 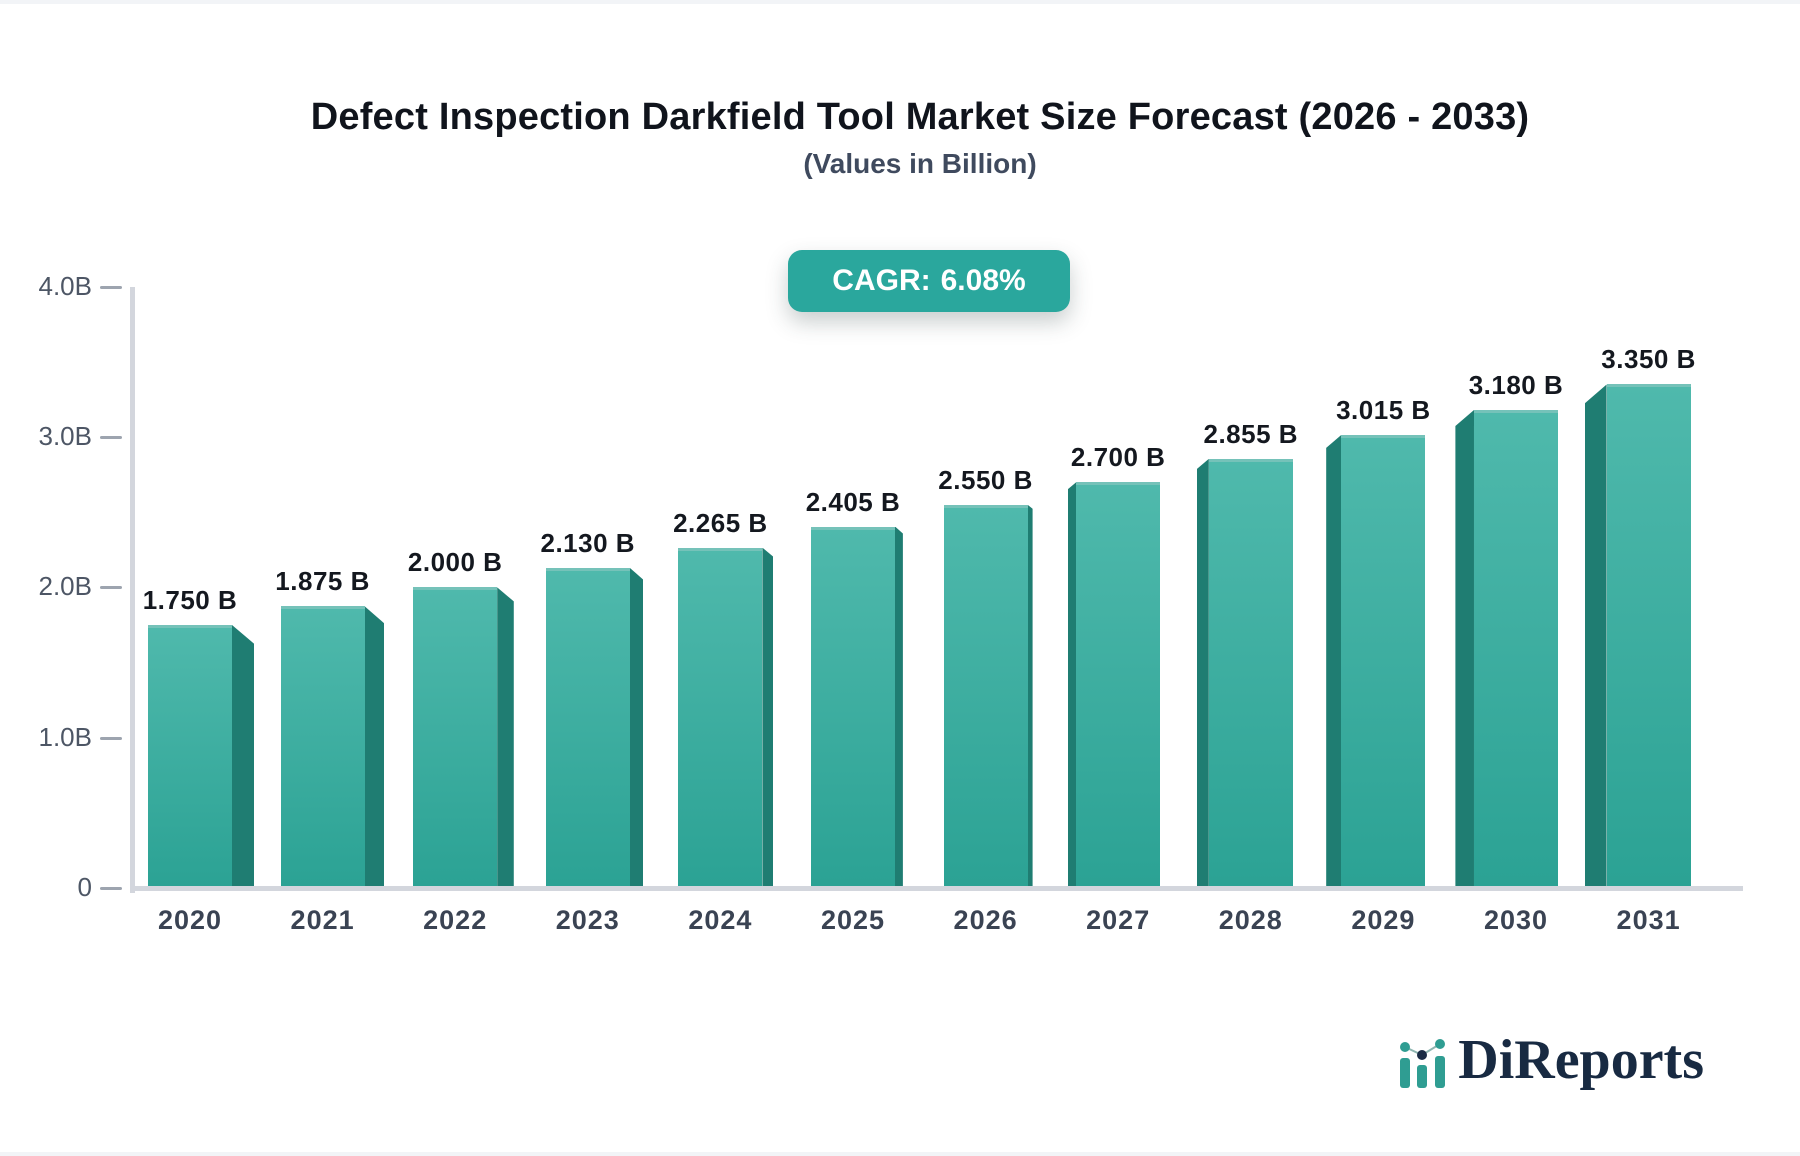 What do you see at coordinates (1648, 359) in the screenshot?
I see `bar-value-label: 3.350 B` at bounding box center [1648, 359].